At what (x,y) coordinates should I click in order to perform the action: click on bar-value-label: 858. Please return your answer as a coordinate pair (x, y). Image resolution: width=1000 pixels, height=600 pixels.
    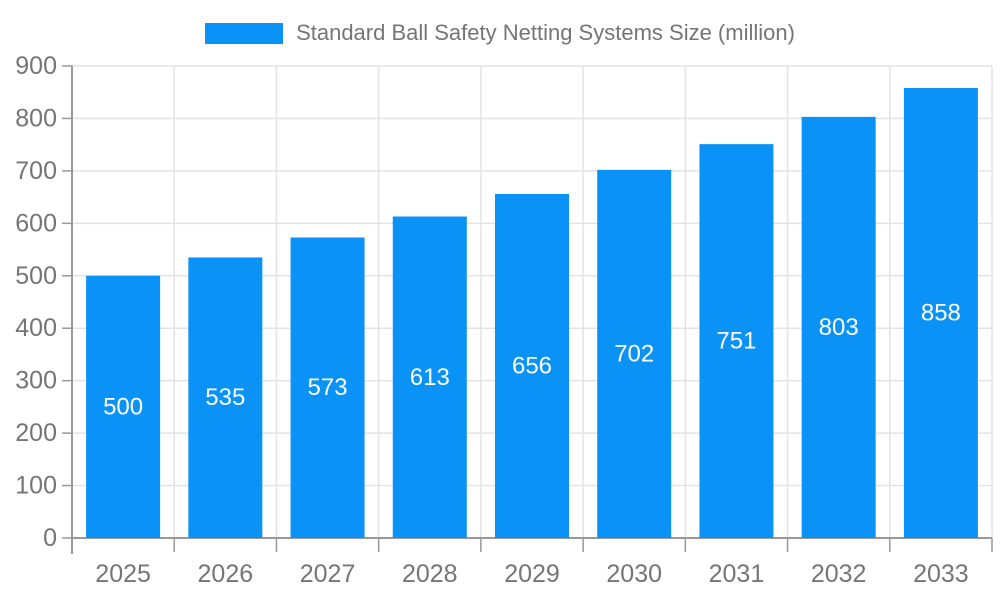
    Looking at the image, I should click on (941, 313).